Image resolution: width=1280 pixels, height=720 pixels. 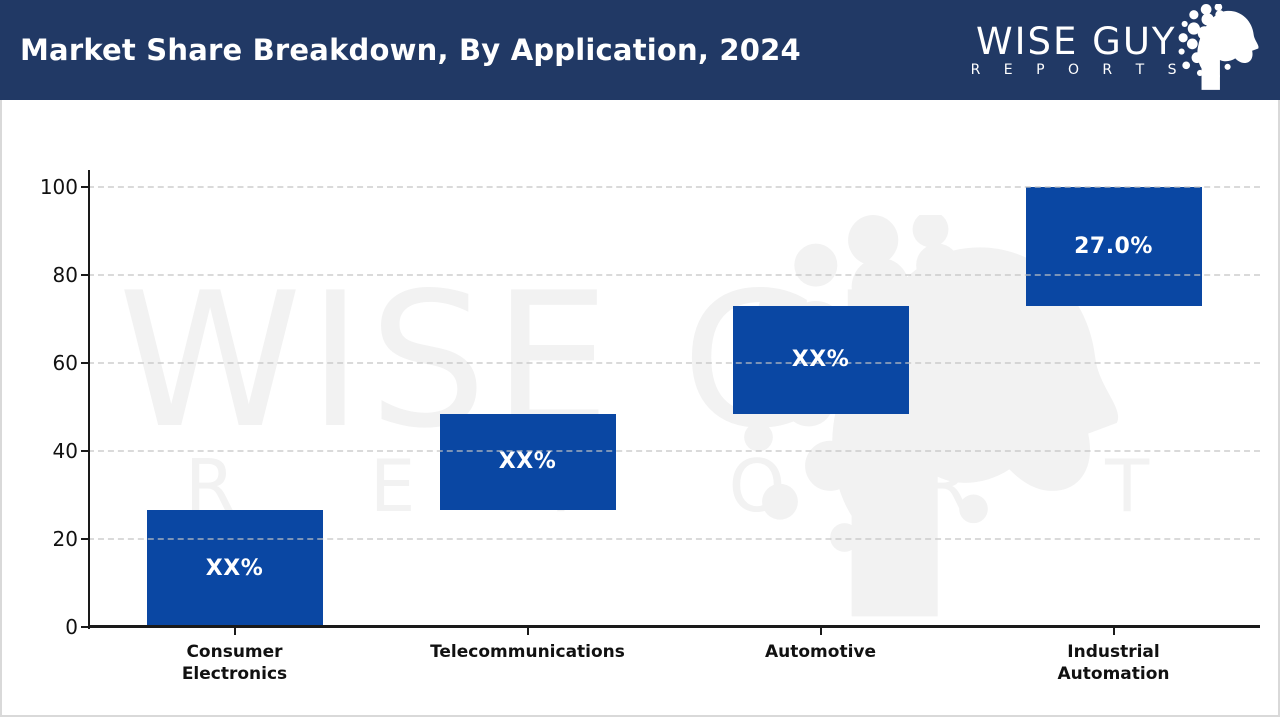 I want to click on x-axis-spine, so click(x=674, y=626).